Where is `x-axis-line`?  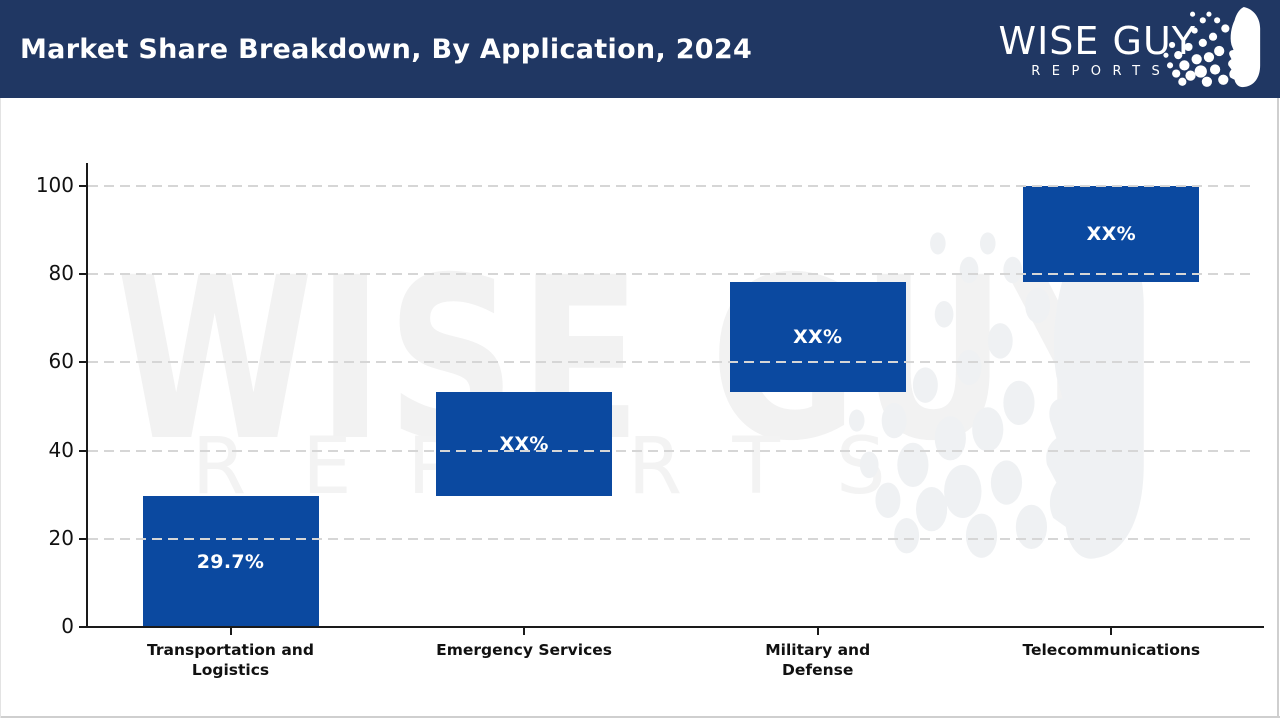 x-axis-line is located at coordinates (675, 627).